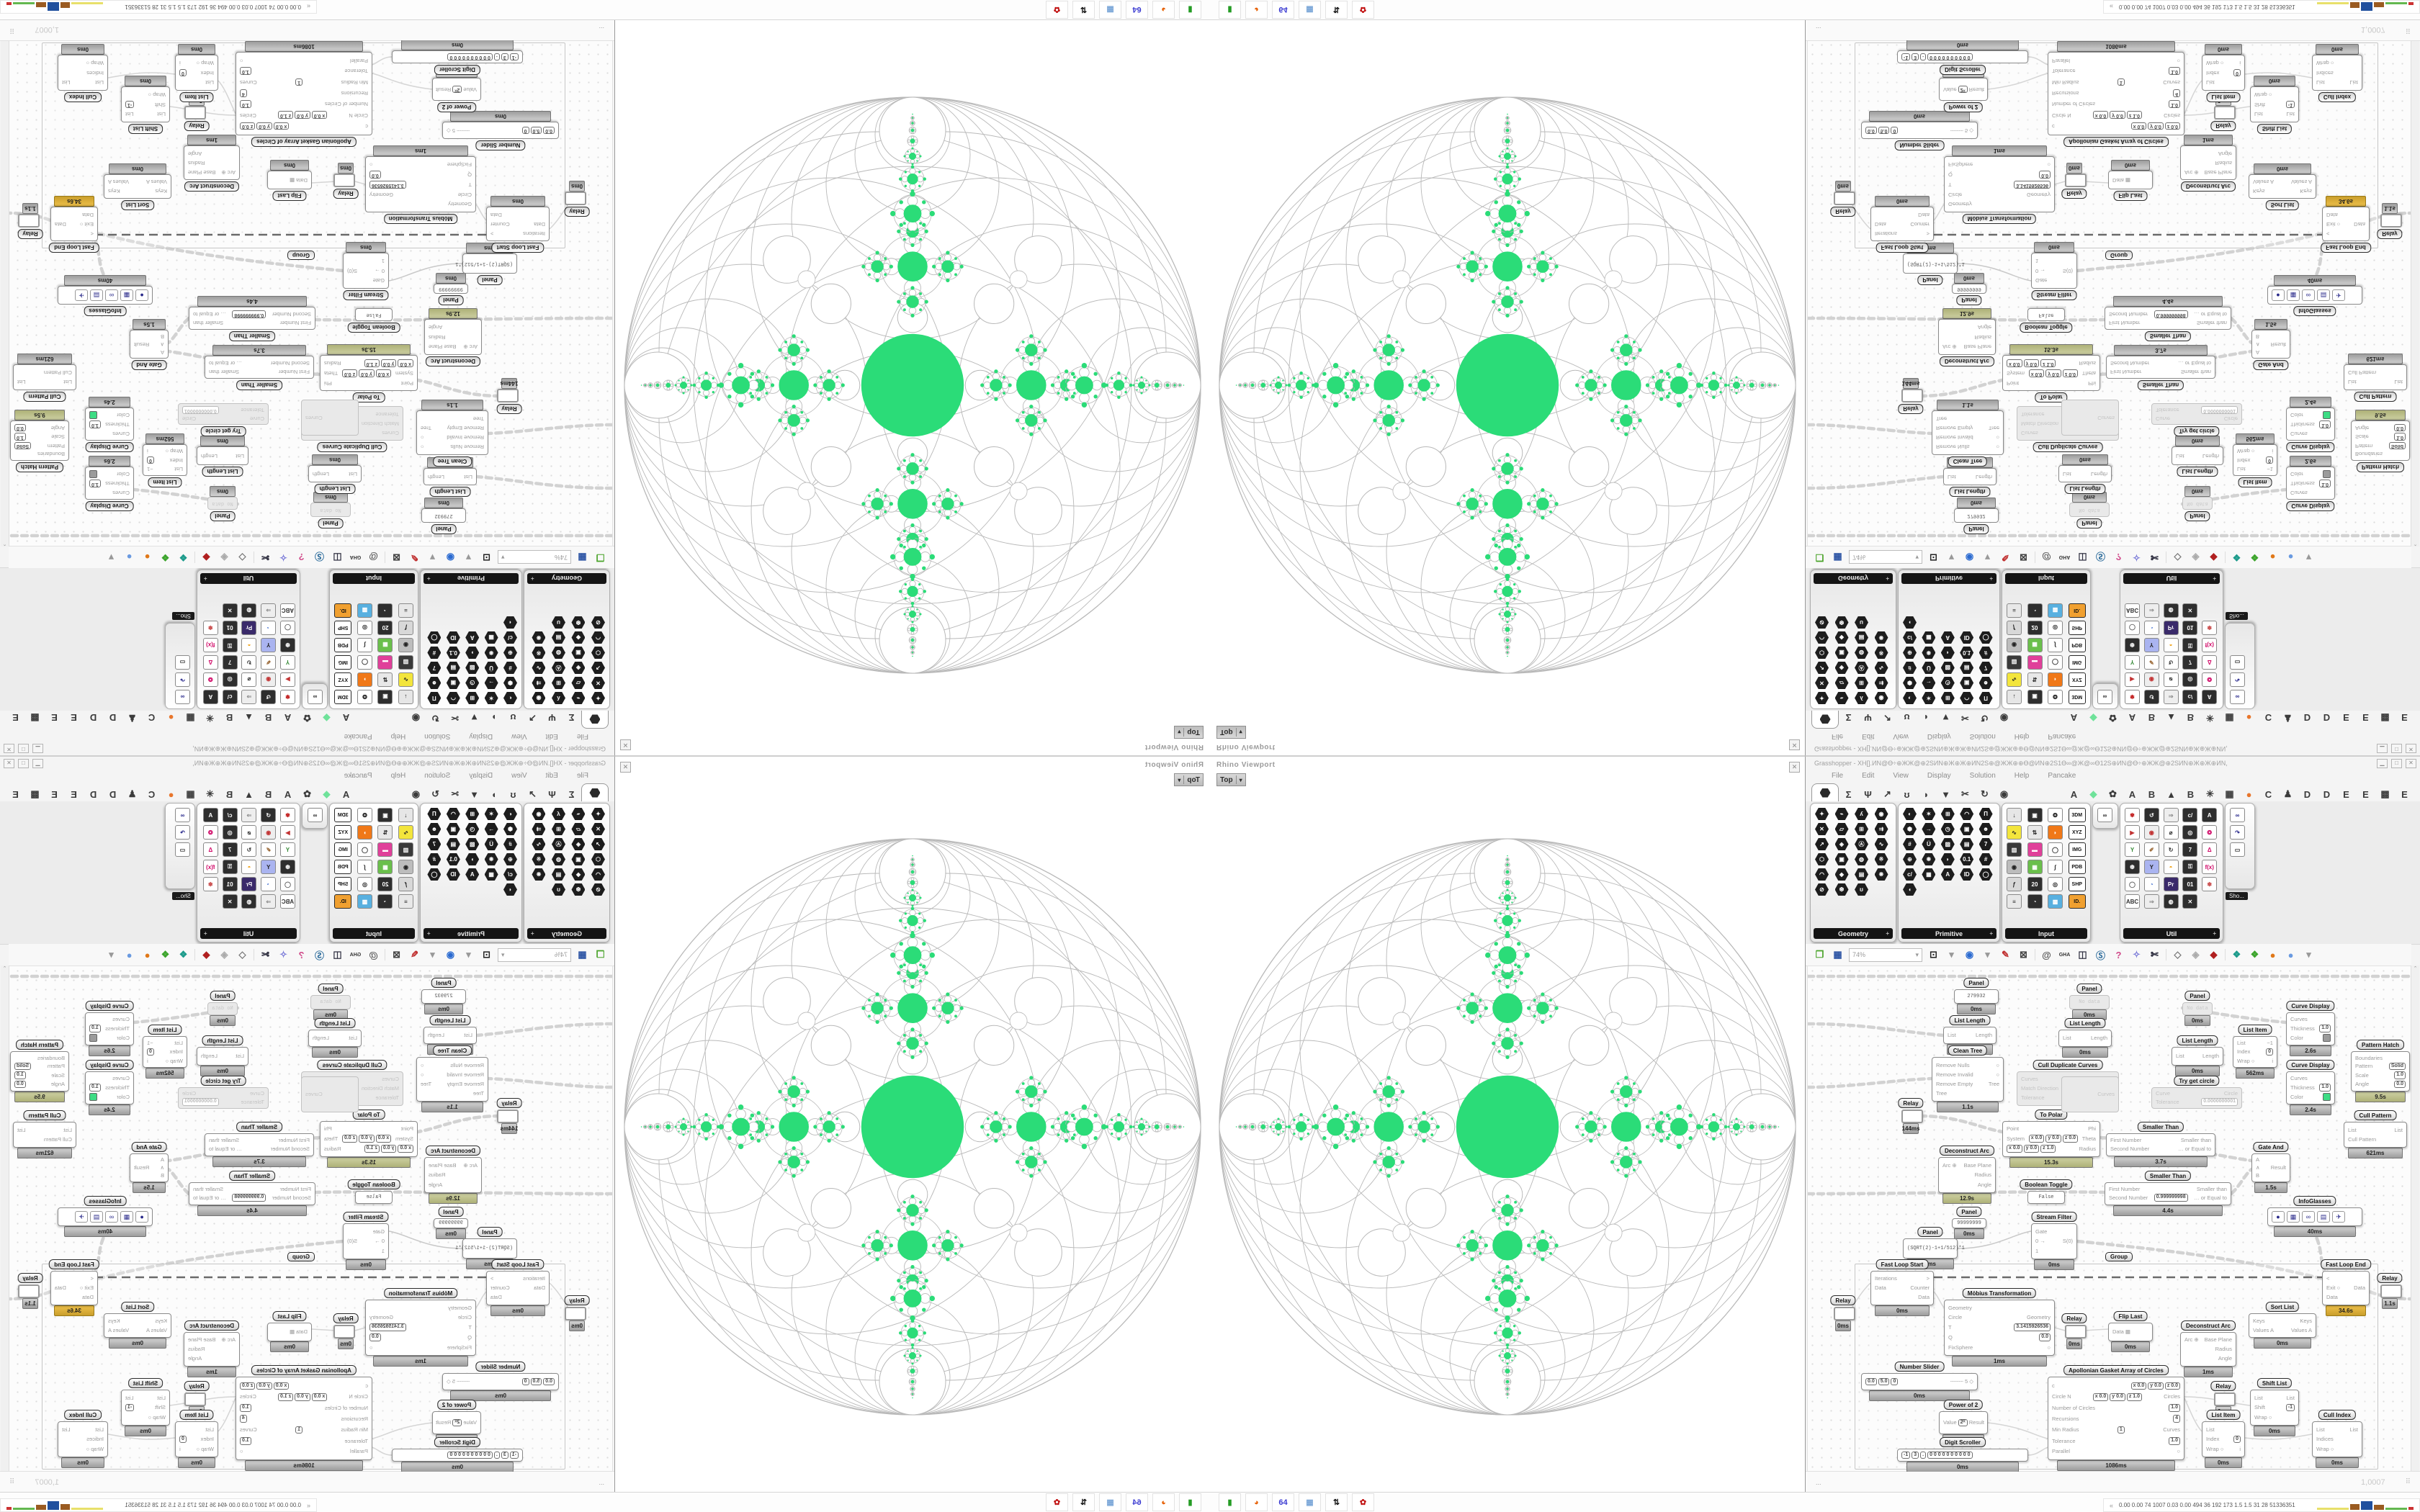 Image resolution: width=2420 pixels, height=1512 pixels. I want to click on component-icon: ◎, so click(364, 628).